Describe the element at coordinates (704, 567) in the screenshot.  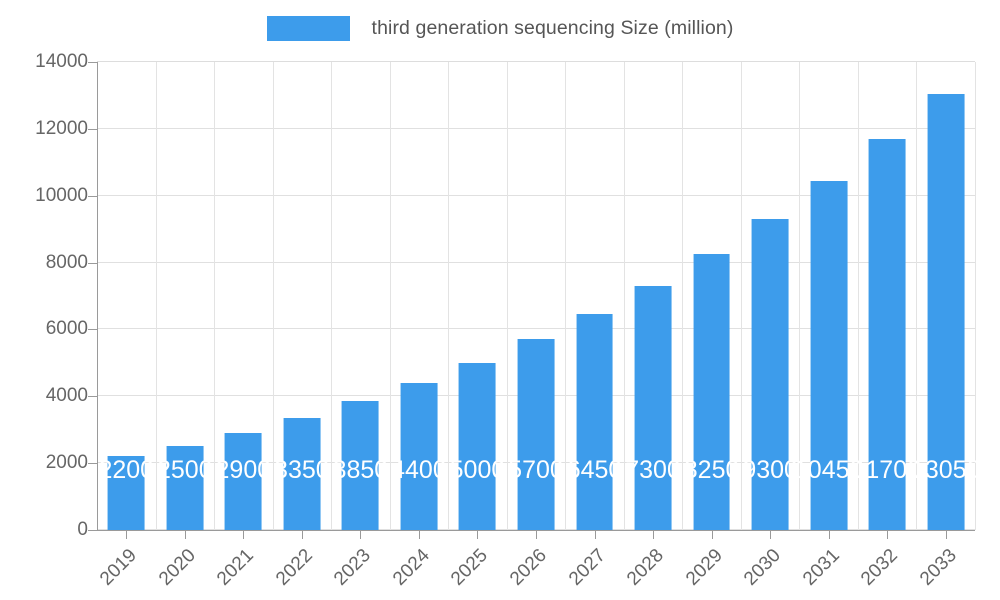
I see `x-axis-tick-label: 2029` at that location.